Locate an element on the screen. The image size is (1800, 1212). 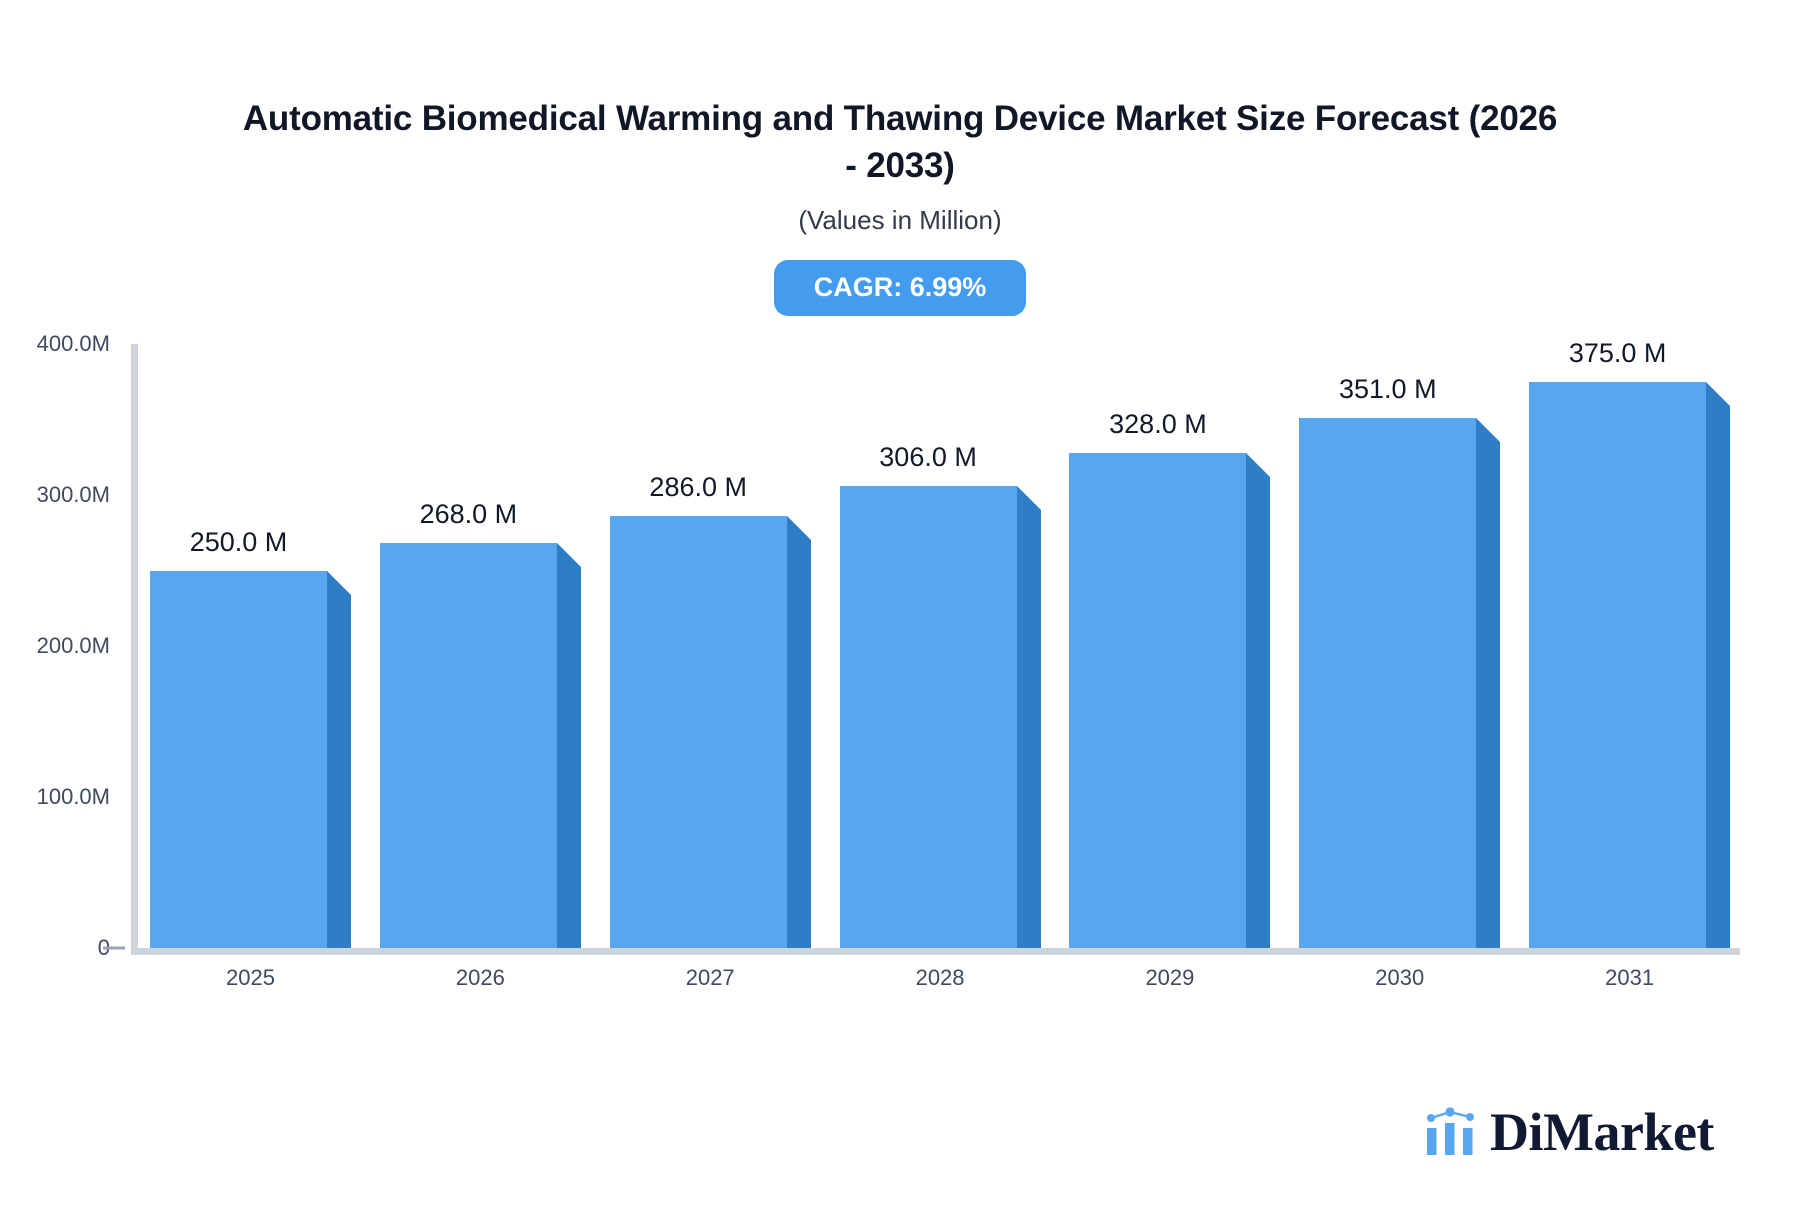
bar-value-label: 268.0 M is located at coordinates (468, 514).